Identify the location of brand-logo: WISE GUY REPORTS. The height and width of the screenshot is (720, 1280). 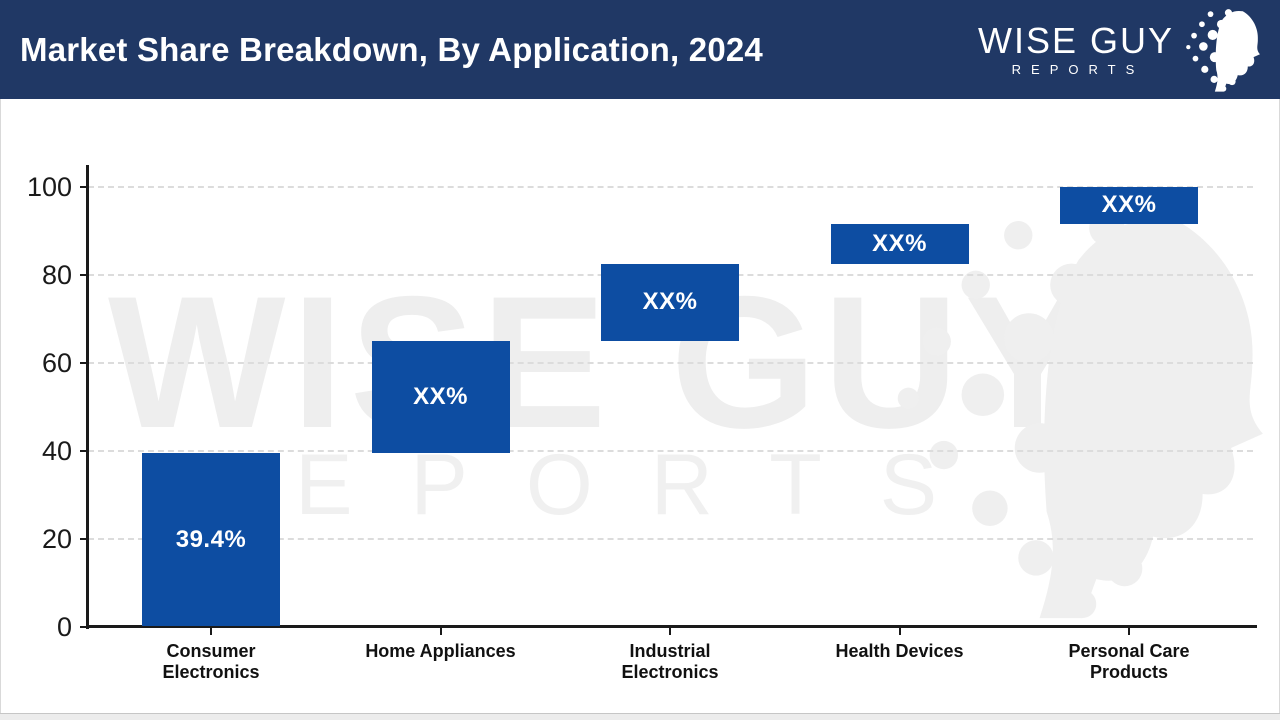
(1122, 50).